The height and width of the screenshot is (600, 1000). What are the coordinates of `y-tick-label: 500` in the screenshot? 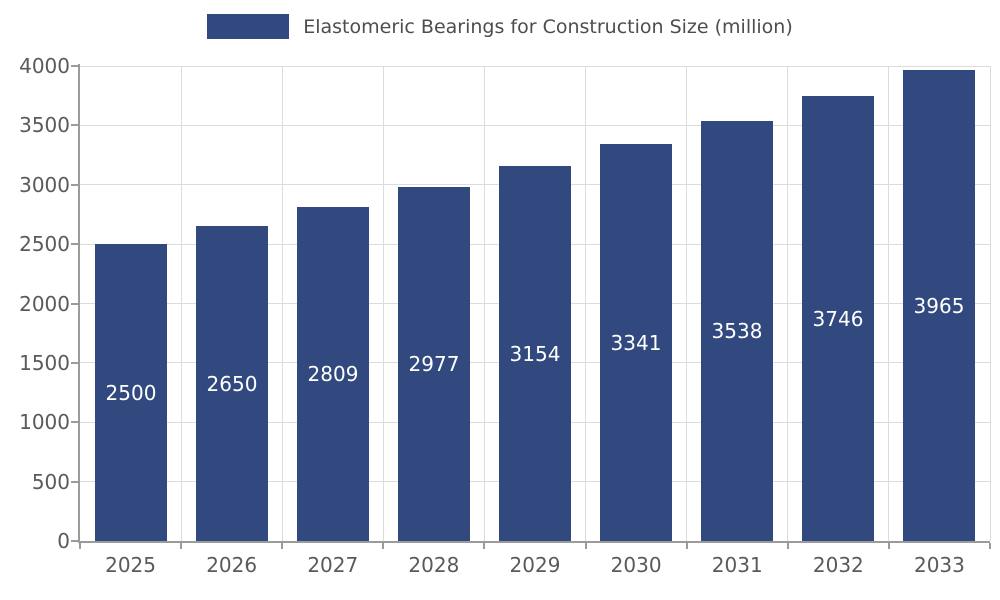 It's located at (50, 481).